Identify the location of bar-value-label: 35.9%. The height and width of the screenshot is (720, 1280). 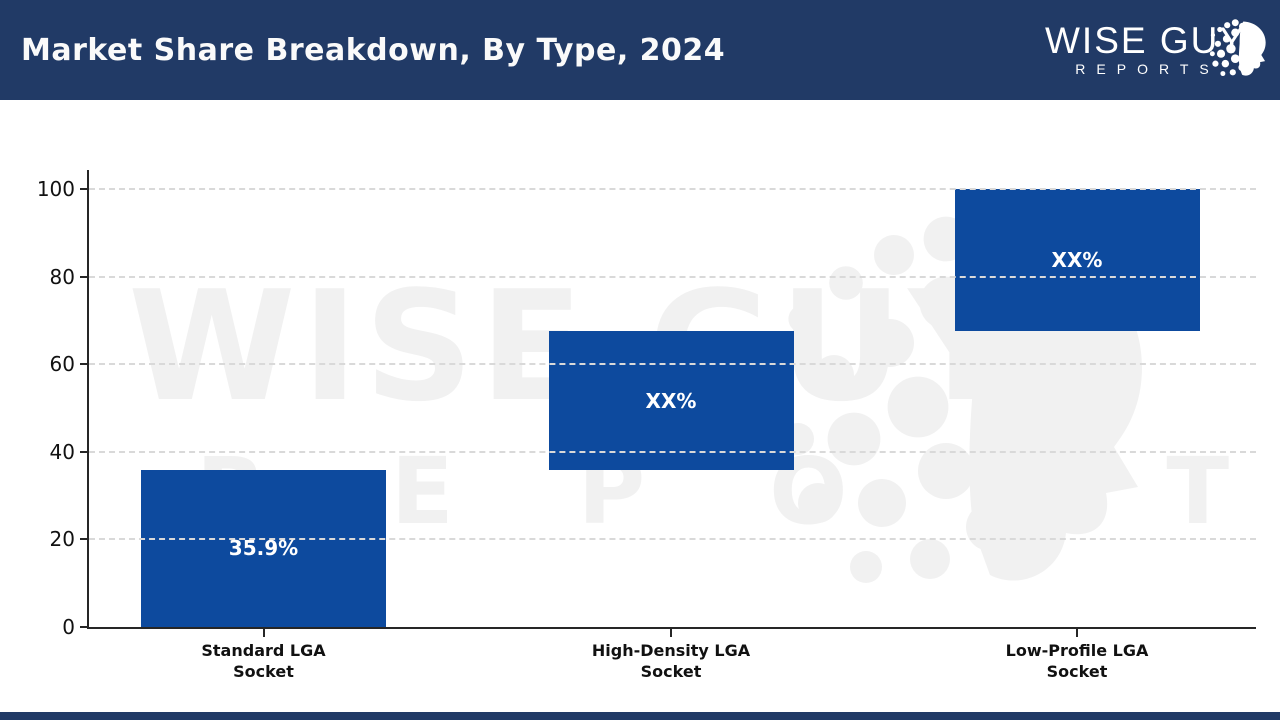
(263, 548).